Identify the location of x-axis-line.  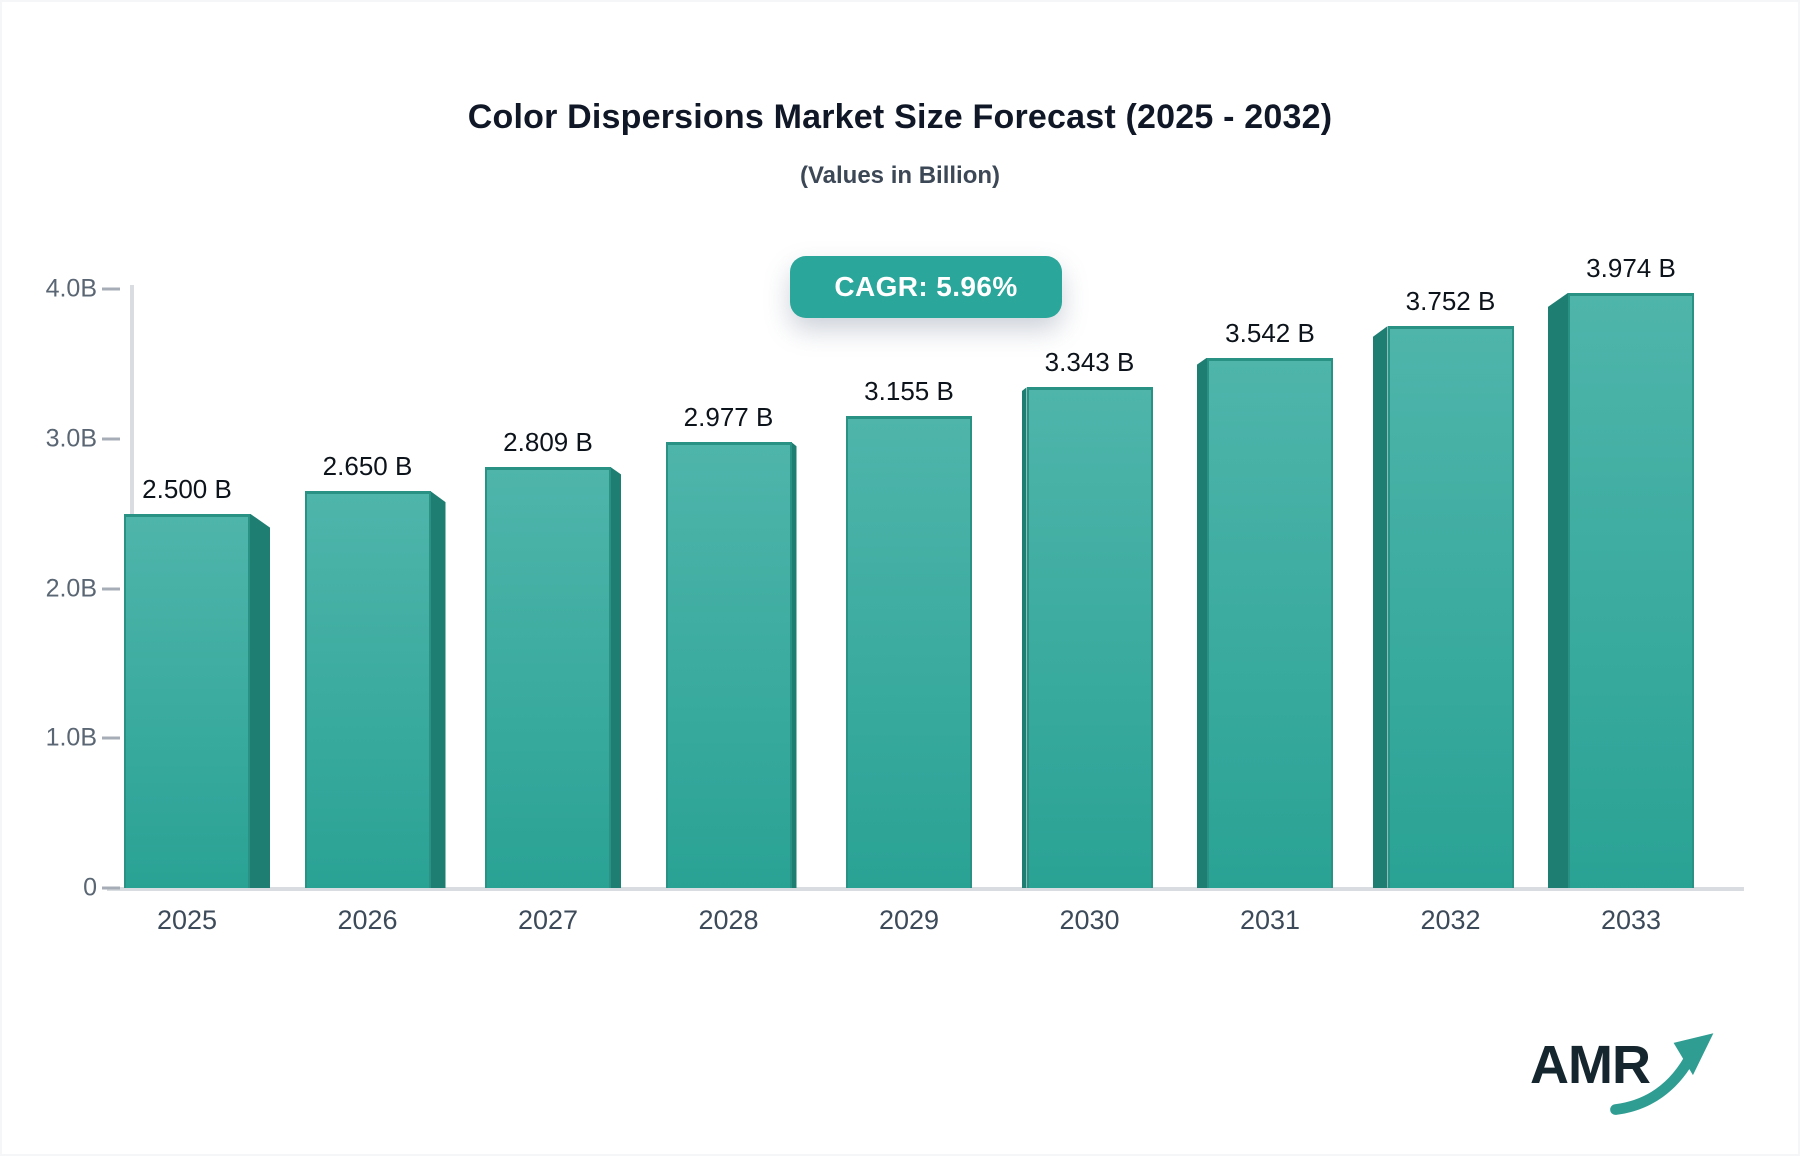
(925, 889).